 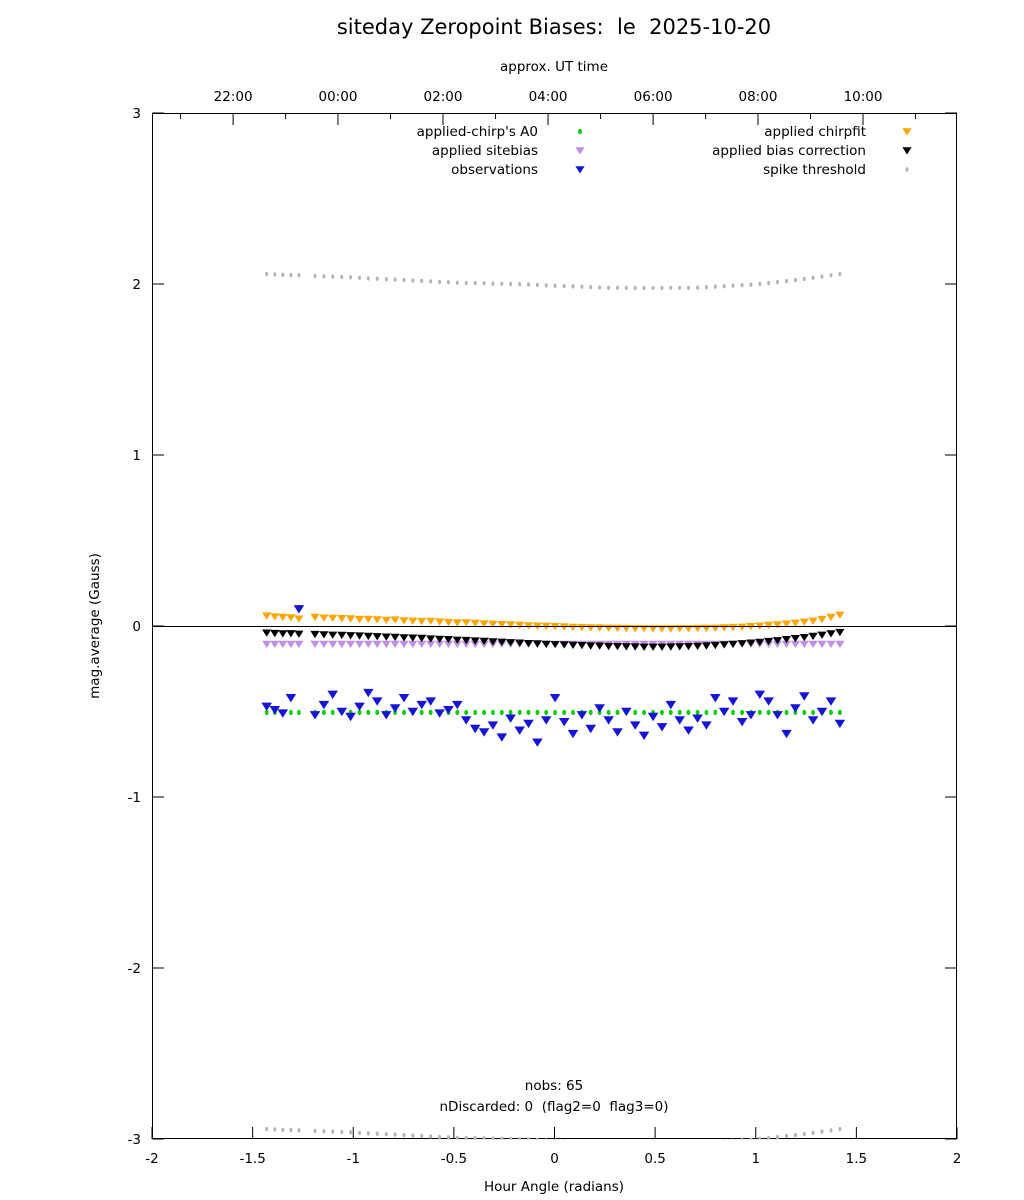 What do you see at coordinates (863, 97) in the screenshot?
I see `x2-tick-label: 10:00` at bounding box center [863, 97].